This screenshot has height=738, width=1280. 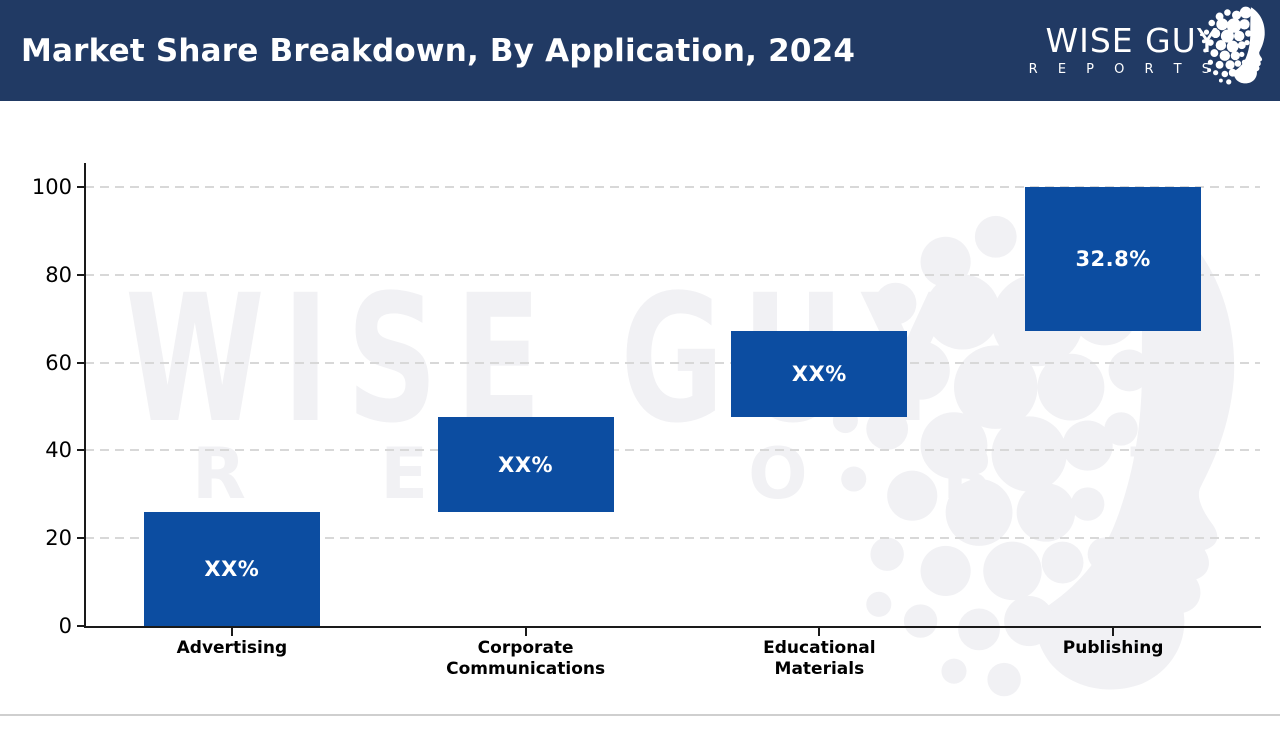 I want to click on gridline-y60, so click(x=672, y=362).